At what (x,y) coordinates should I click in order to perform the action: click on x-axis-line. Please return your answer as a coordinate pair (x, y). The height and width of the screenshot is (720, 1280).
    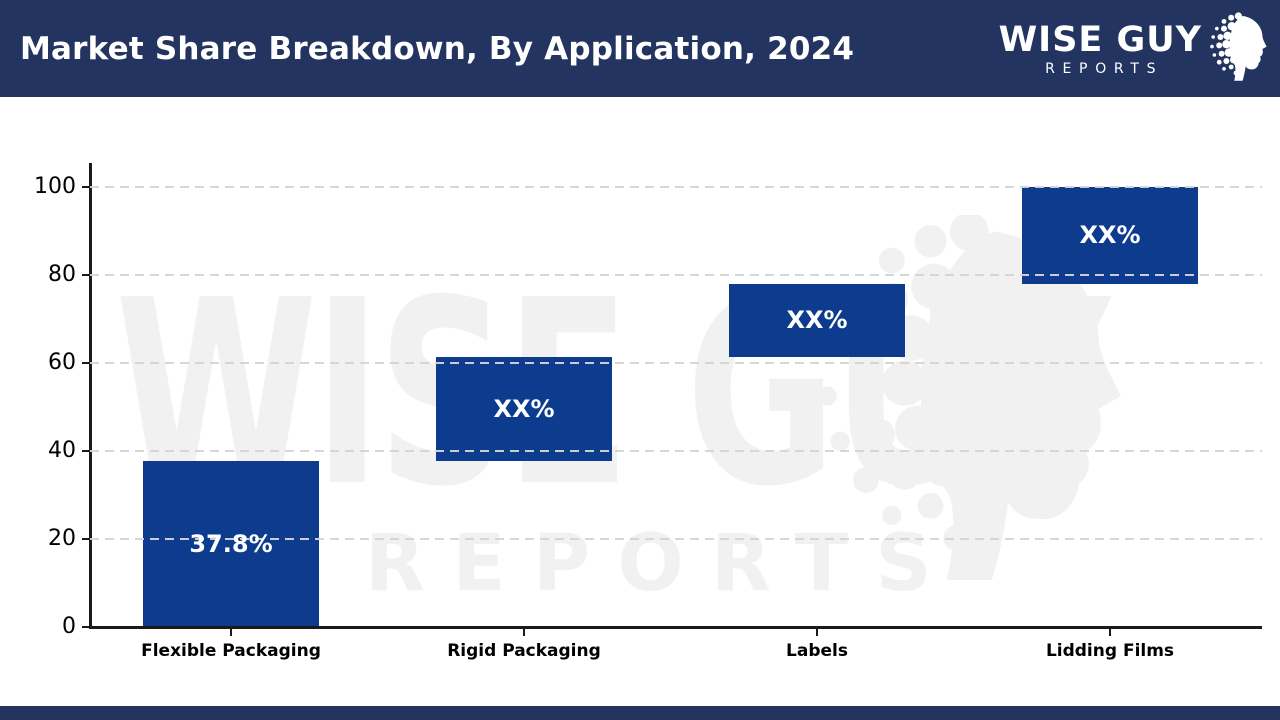
    Looking at the image, I should click on (675, 627).